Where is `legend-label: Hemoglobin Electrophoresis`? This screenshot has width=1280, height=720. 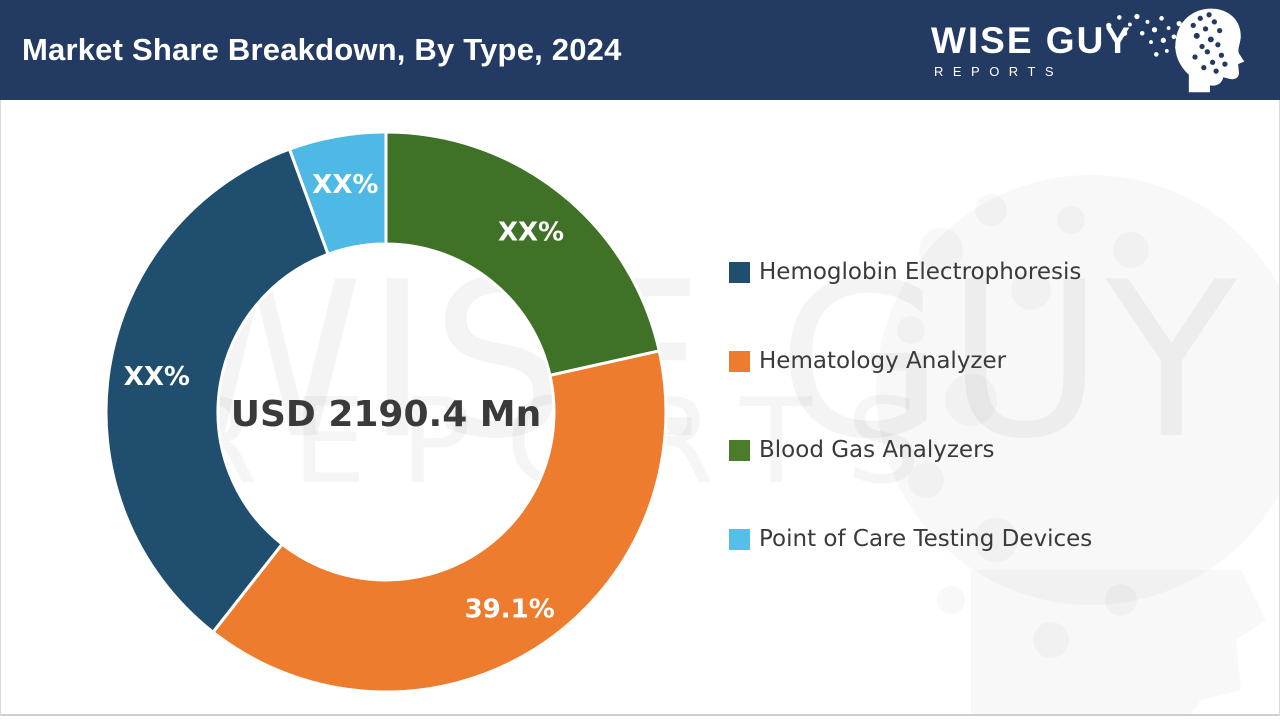 legend-label: Hemoglobin Electrophoresis is located at coordinates (920, 272).